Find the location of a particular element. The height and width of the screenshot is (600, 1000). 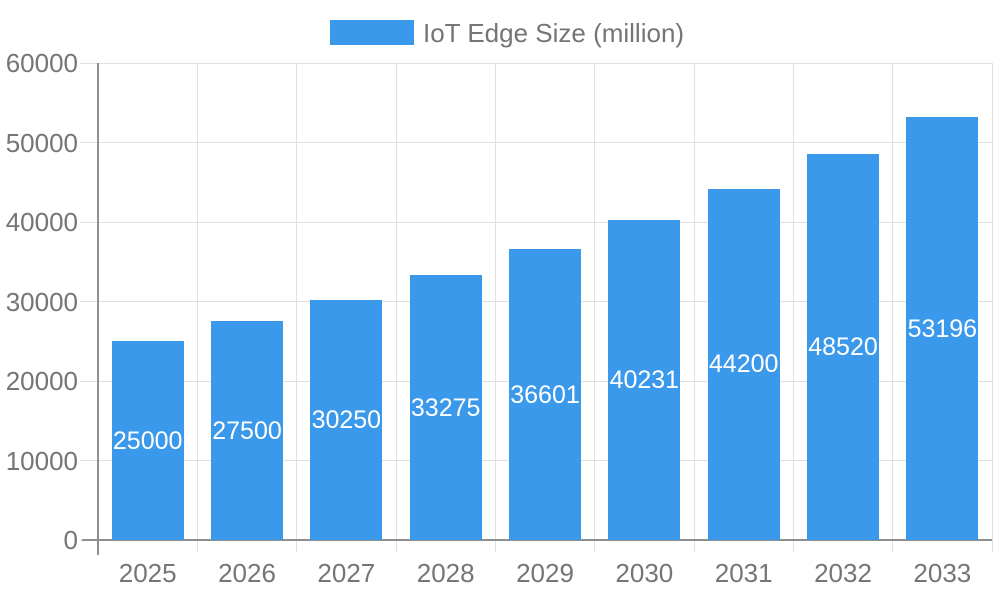

bar-value-label: 53196 is located at coordinates (942, 328).